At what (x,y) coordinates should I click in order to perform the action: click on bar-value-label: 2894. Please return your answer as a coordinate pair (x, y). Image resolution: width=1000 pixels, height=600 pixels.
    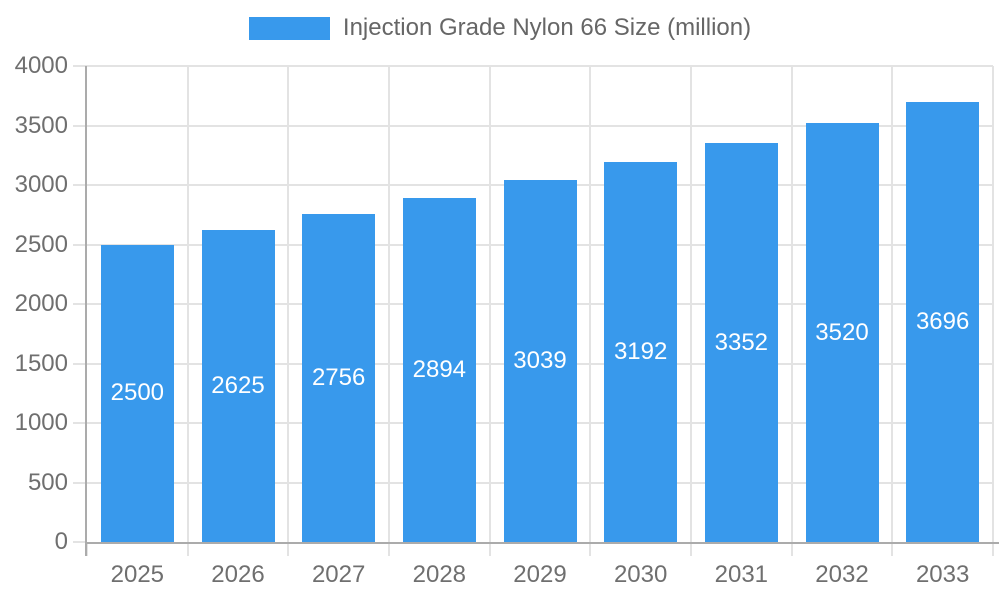
    Looking at the image, I should click on (439, 369).